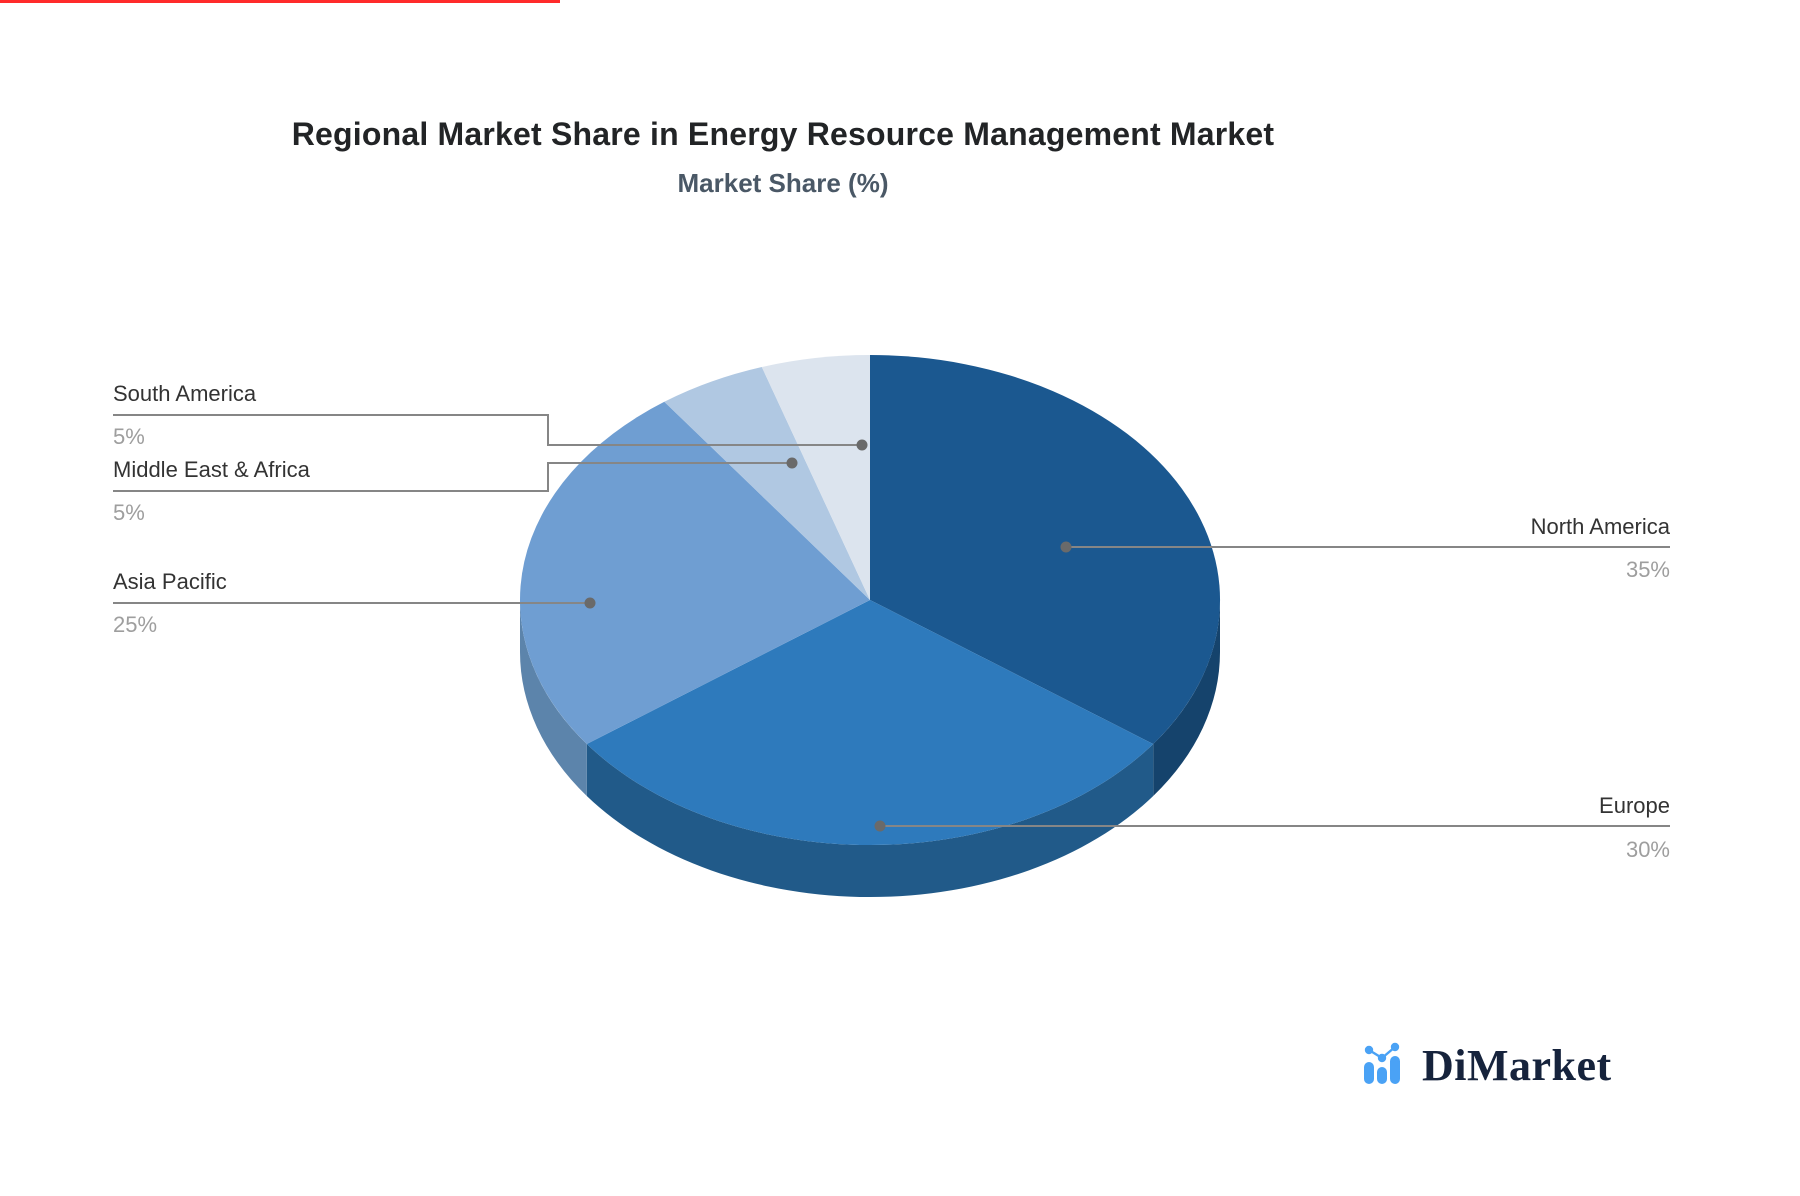  What do you see at coordinates (1600, 526) in the screenshot?
I see `label-north-america: North America` at bounding box center [1600, 526].